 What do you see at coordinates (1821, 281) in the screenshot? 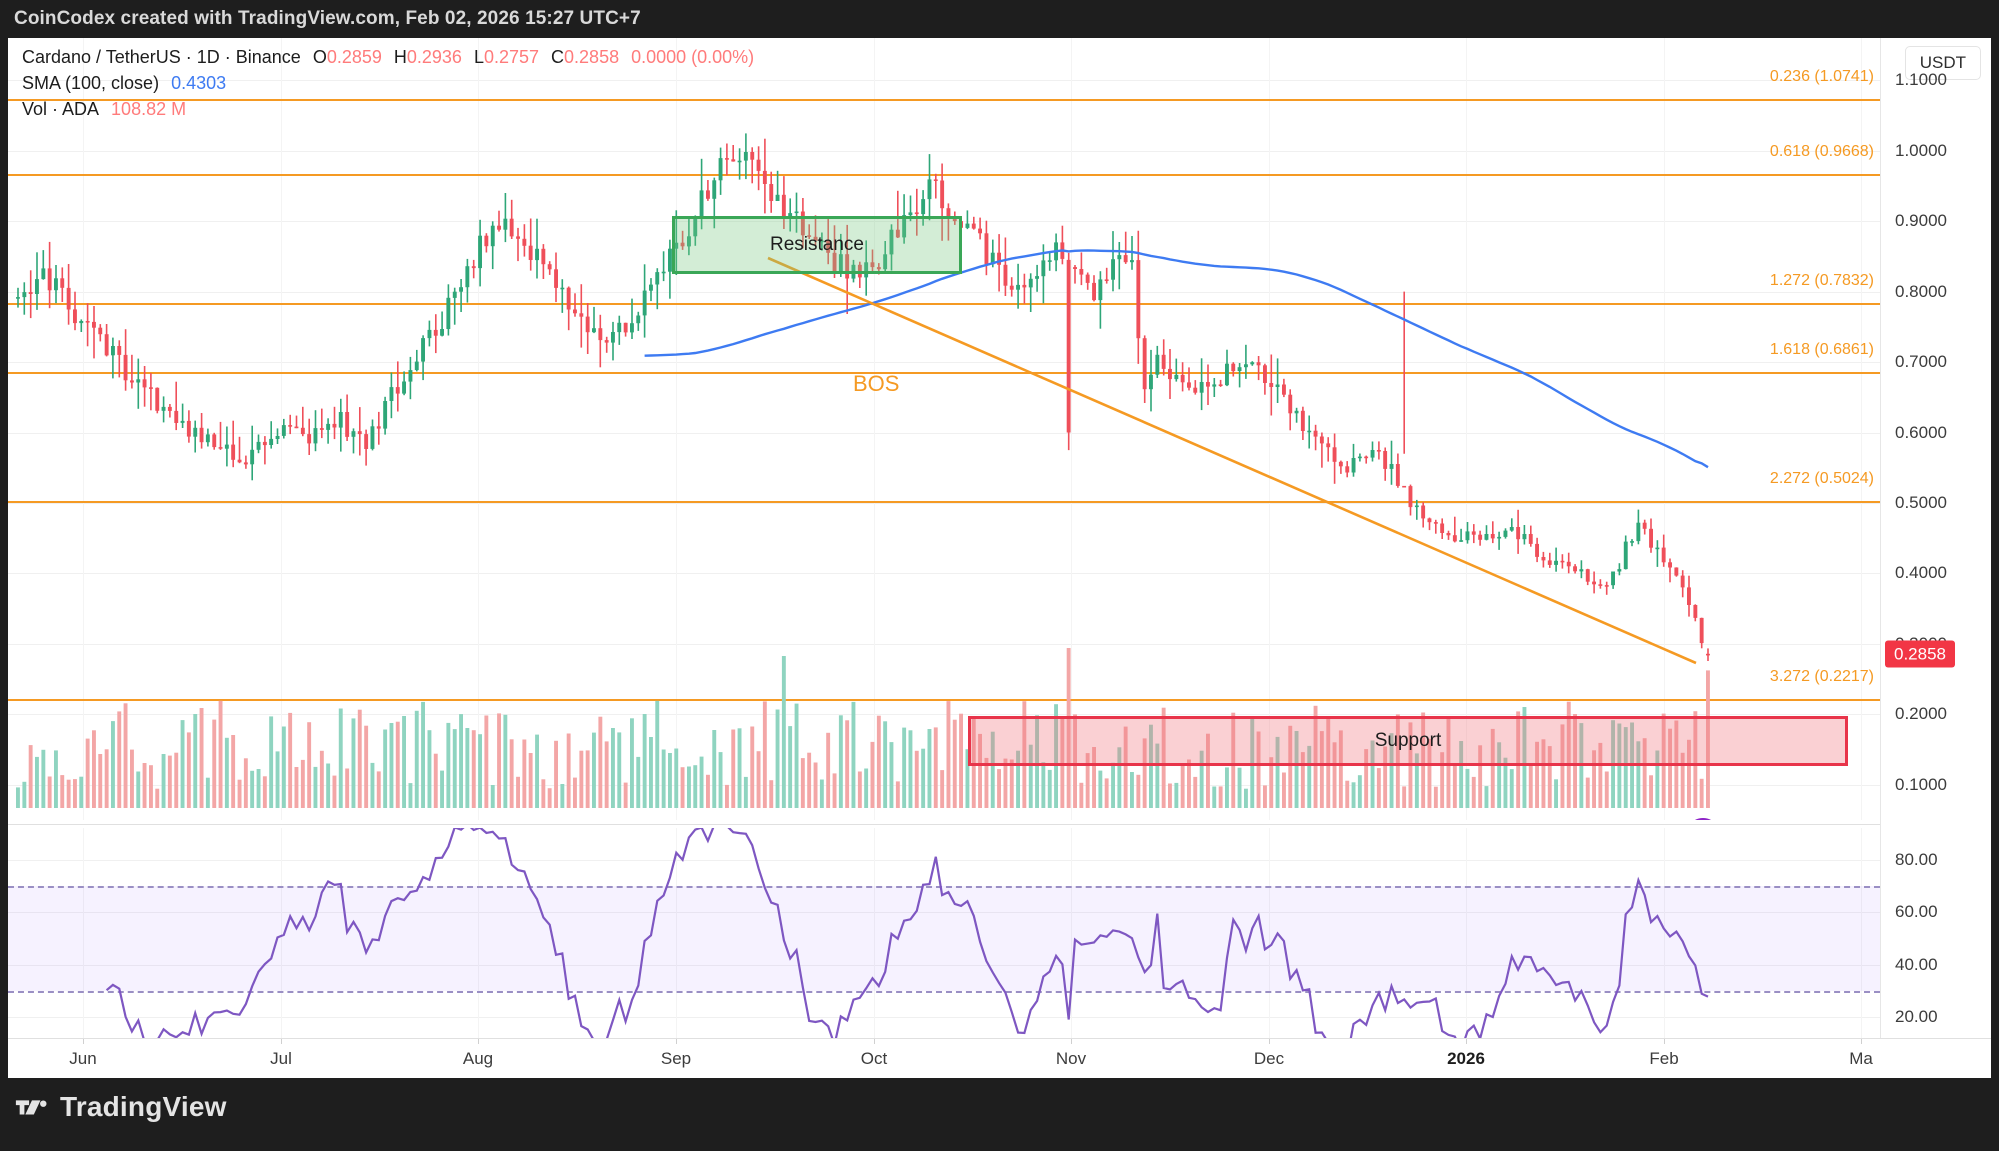
I see `fib-level-label: 1.272 (0.7832)` at bounding box center [1821, 281].